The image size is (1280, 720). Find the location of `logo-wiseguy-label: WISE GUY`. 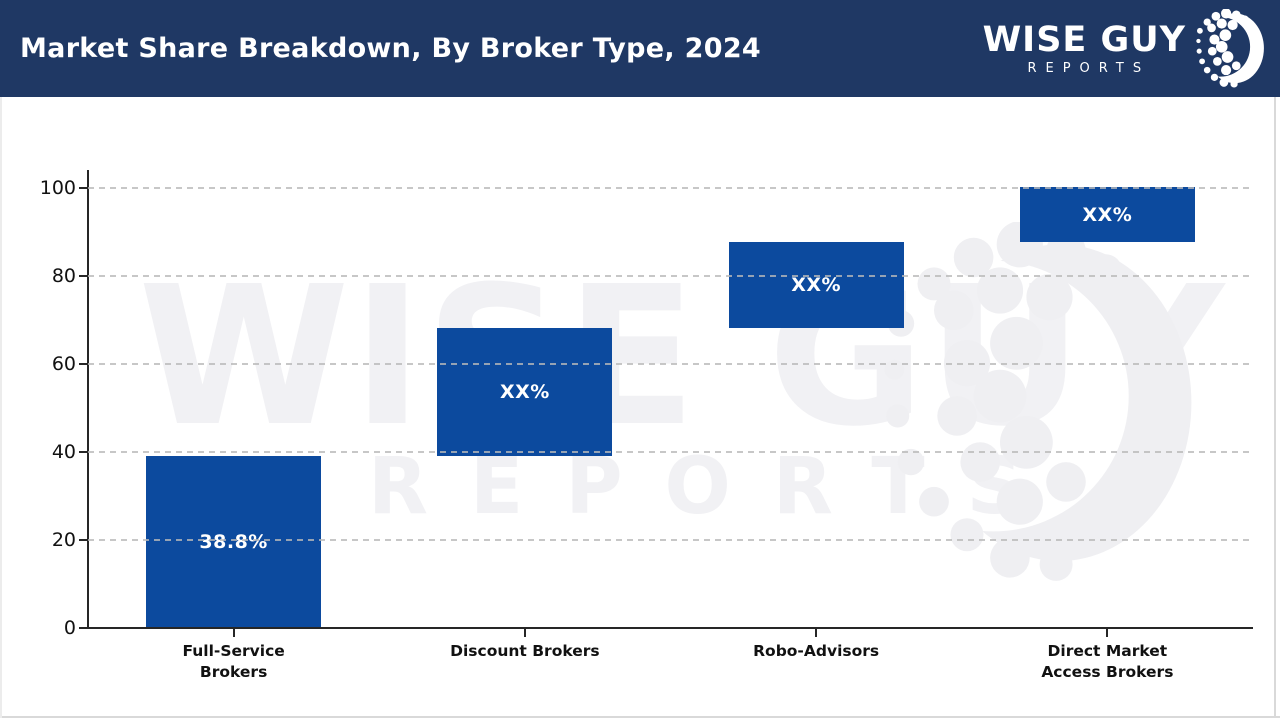

logo-wiseguy-label: WISE GUY is located at coordinates (1084, 40).